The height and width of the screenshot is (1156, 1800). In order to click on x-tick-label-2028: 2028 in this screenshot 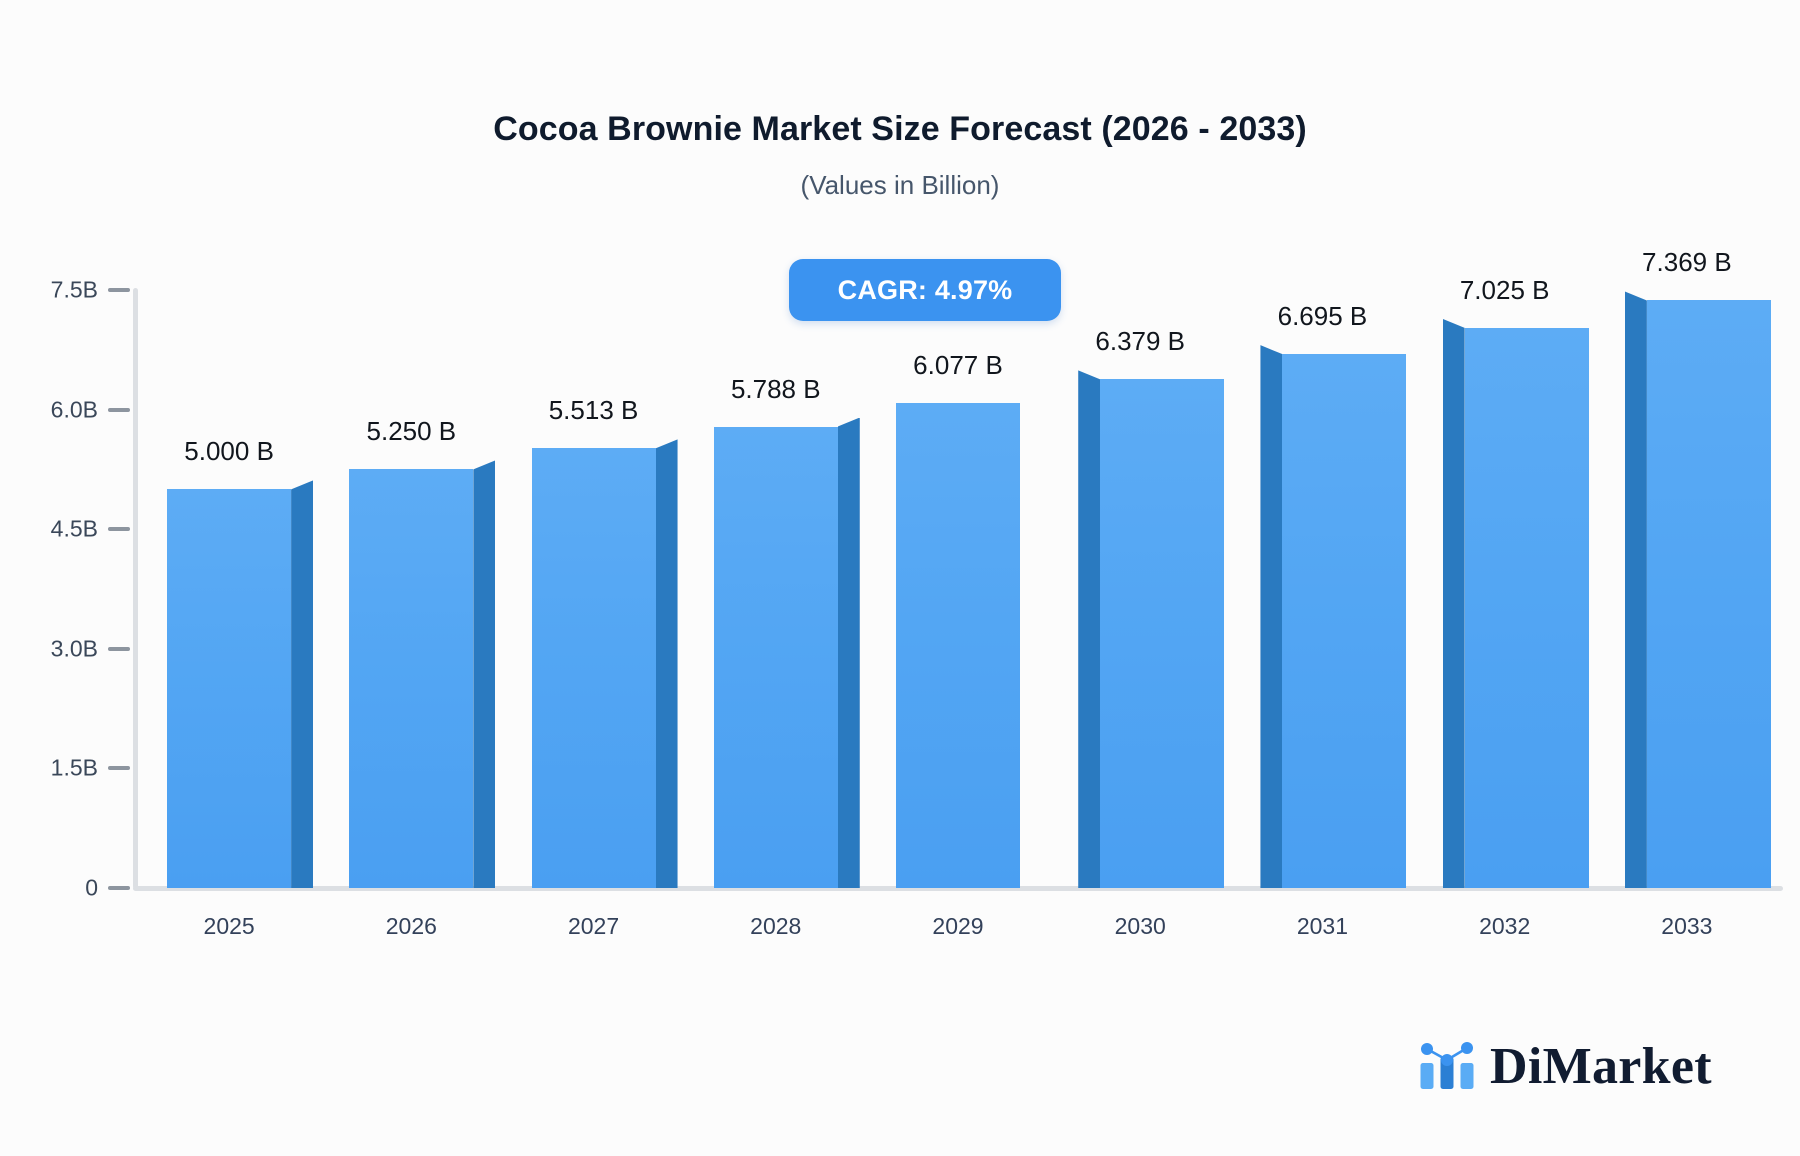, I will do `click(776, 926)`.